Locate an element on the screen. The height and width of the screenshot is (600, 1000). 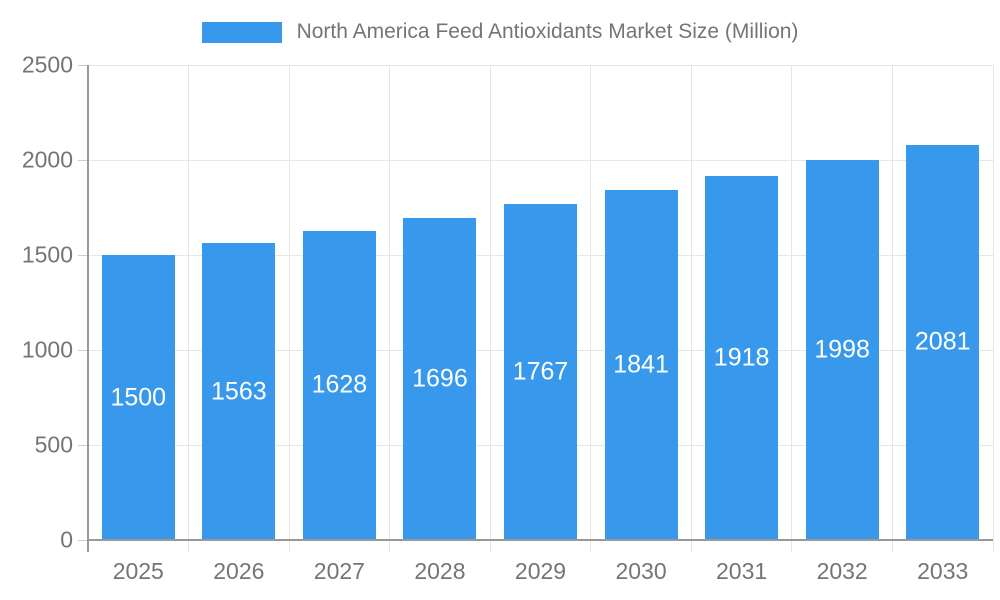
bar-value-label: 1767 is located at coordinates (540, 371).